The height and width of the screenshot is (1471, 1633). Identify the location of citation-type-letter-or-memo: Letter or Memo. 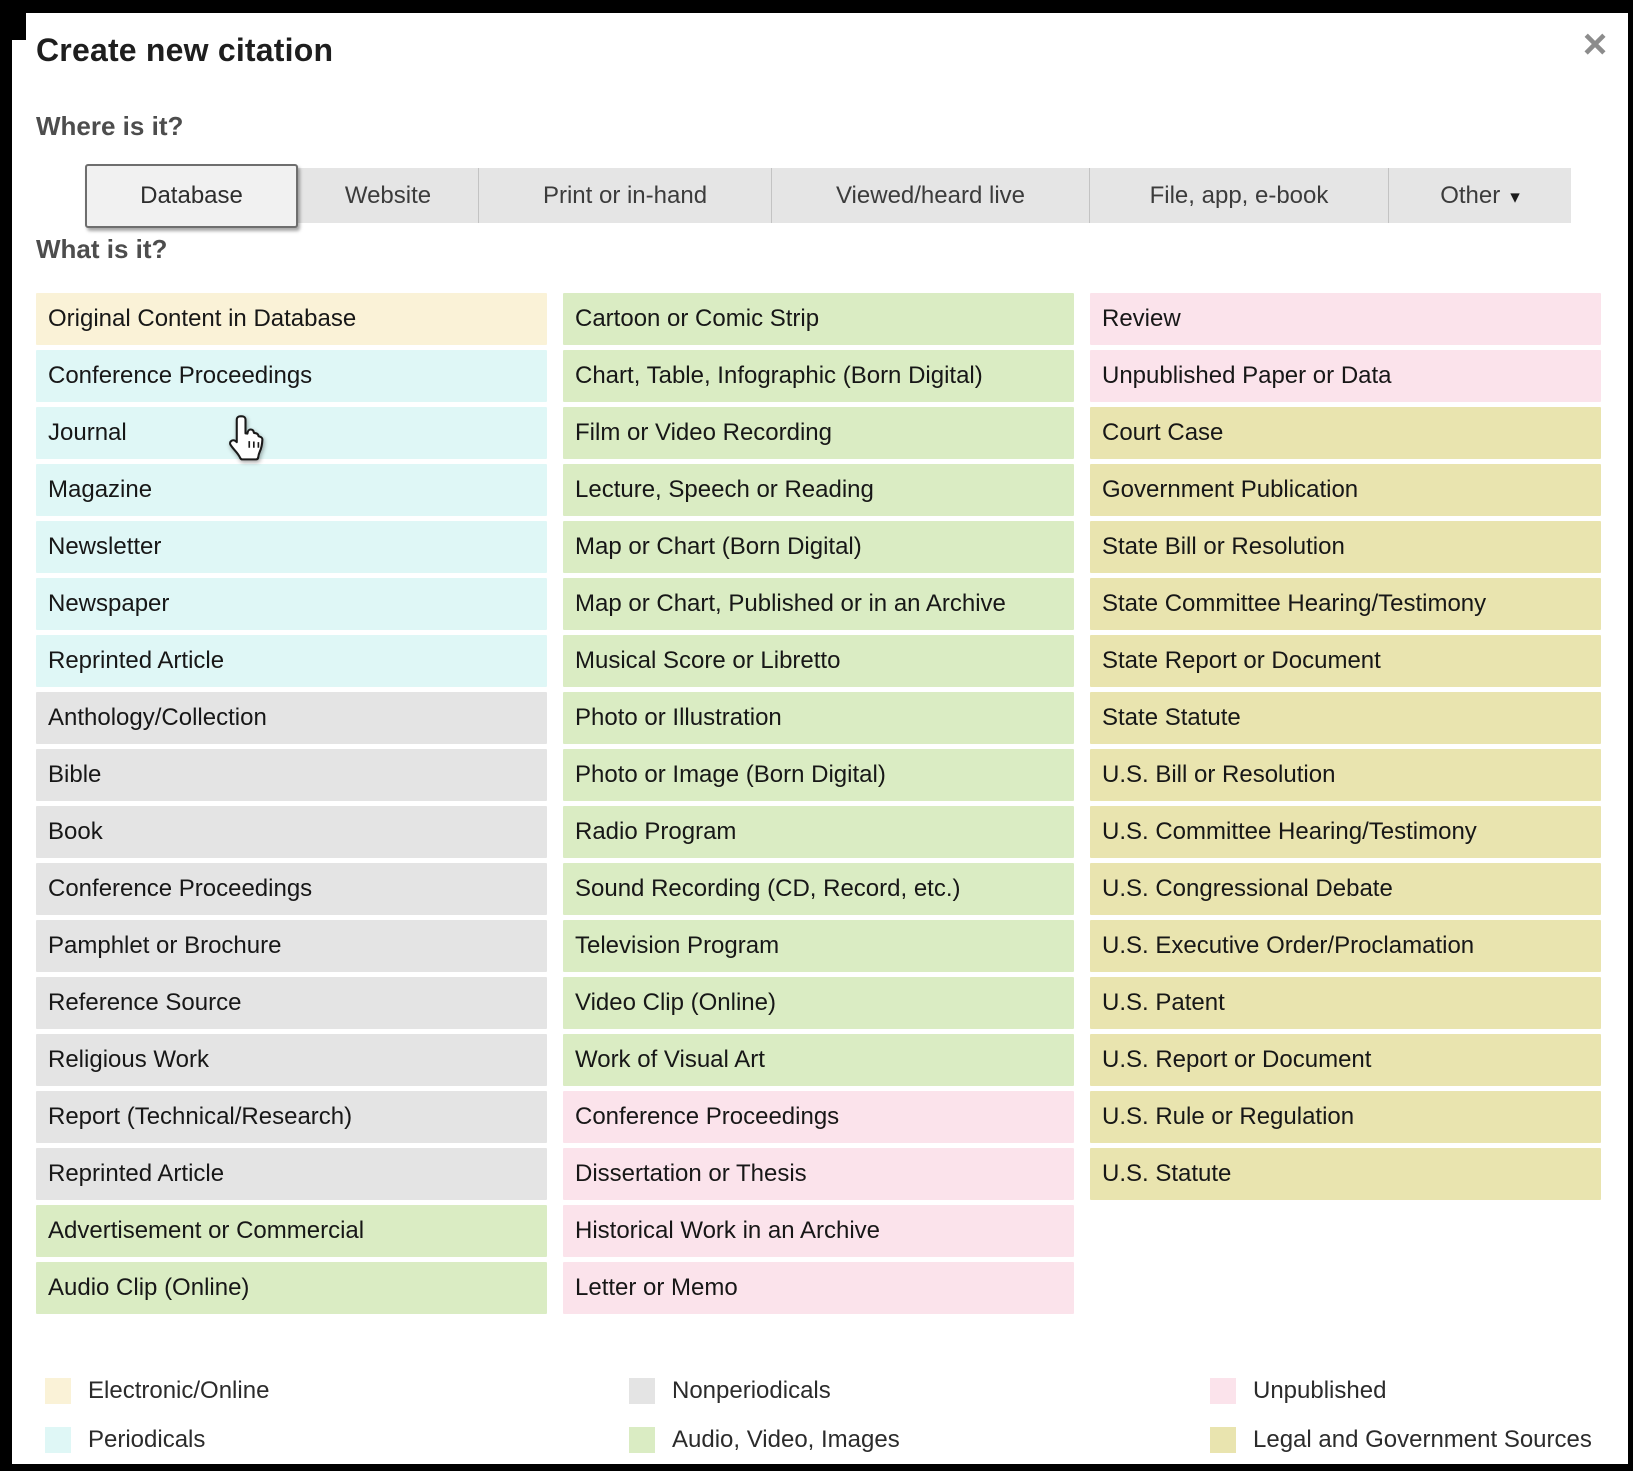
(818, 1288).